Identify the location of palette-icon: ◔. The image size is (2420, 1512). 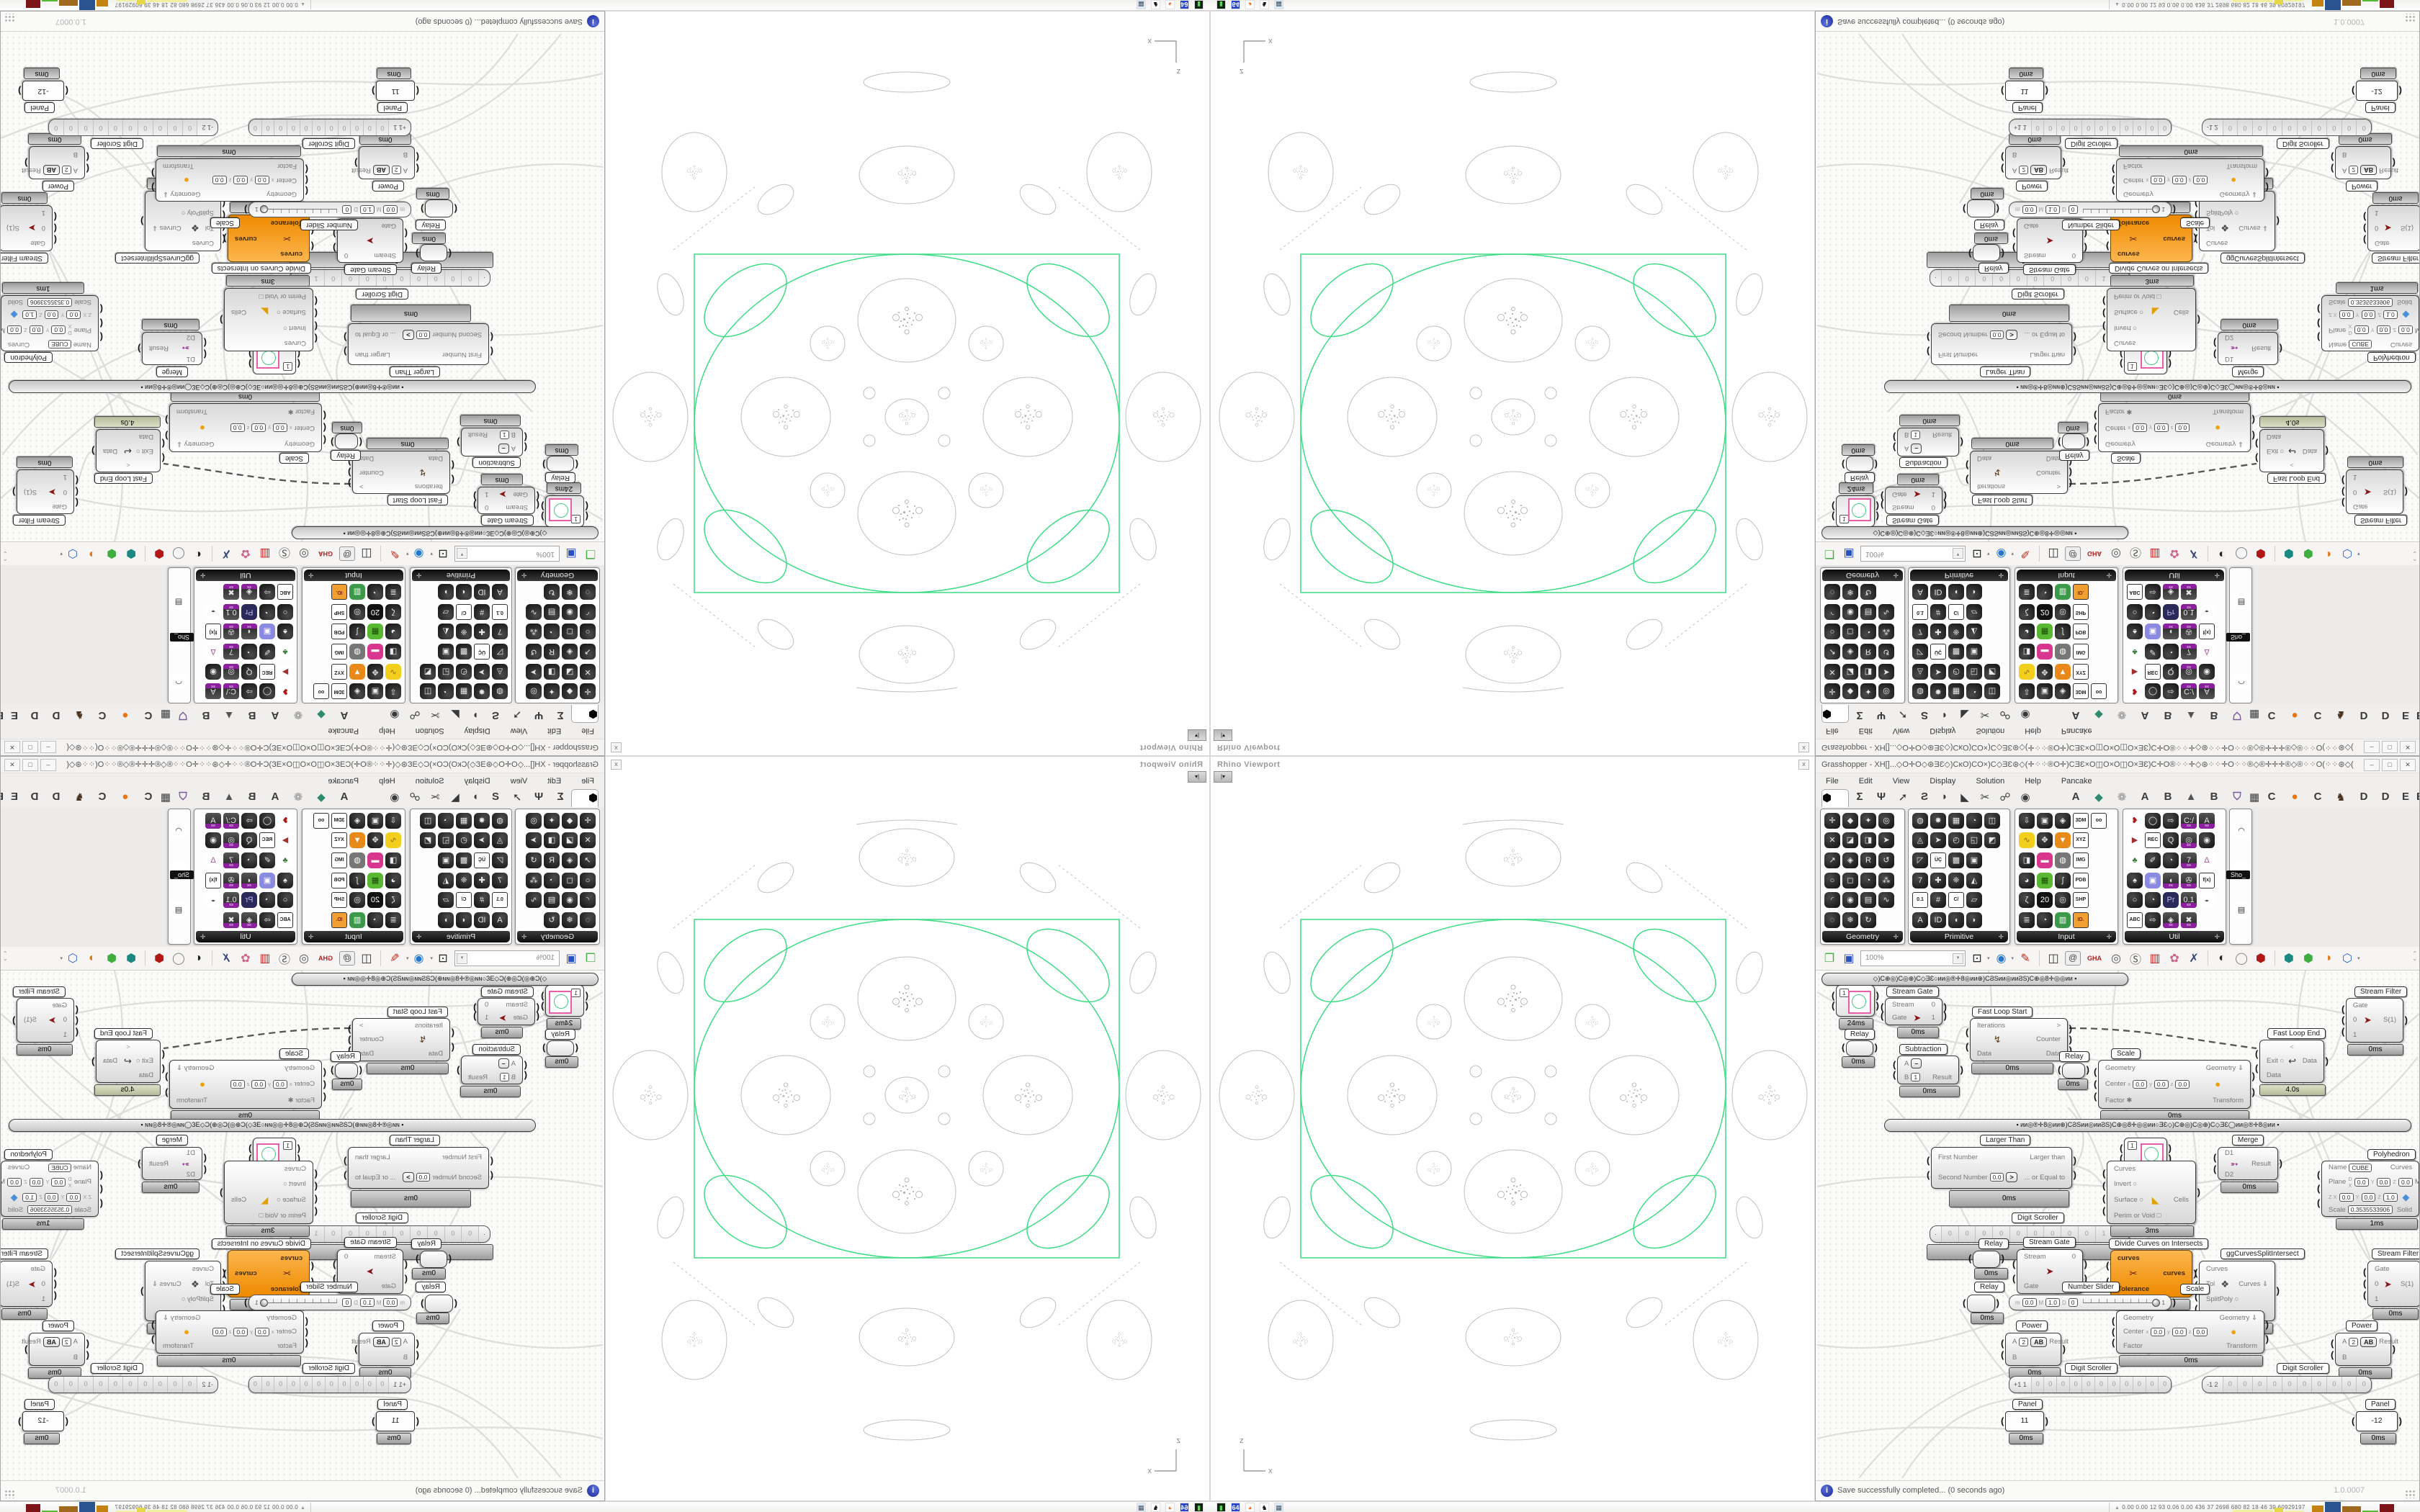
(249, 651).